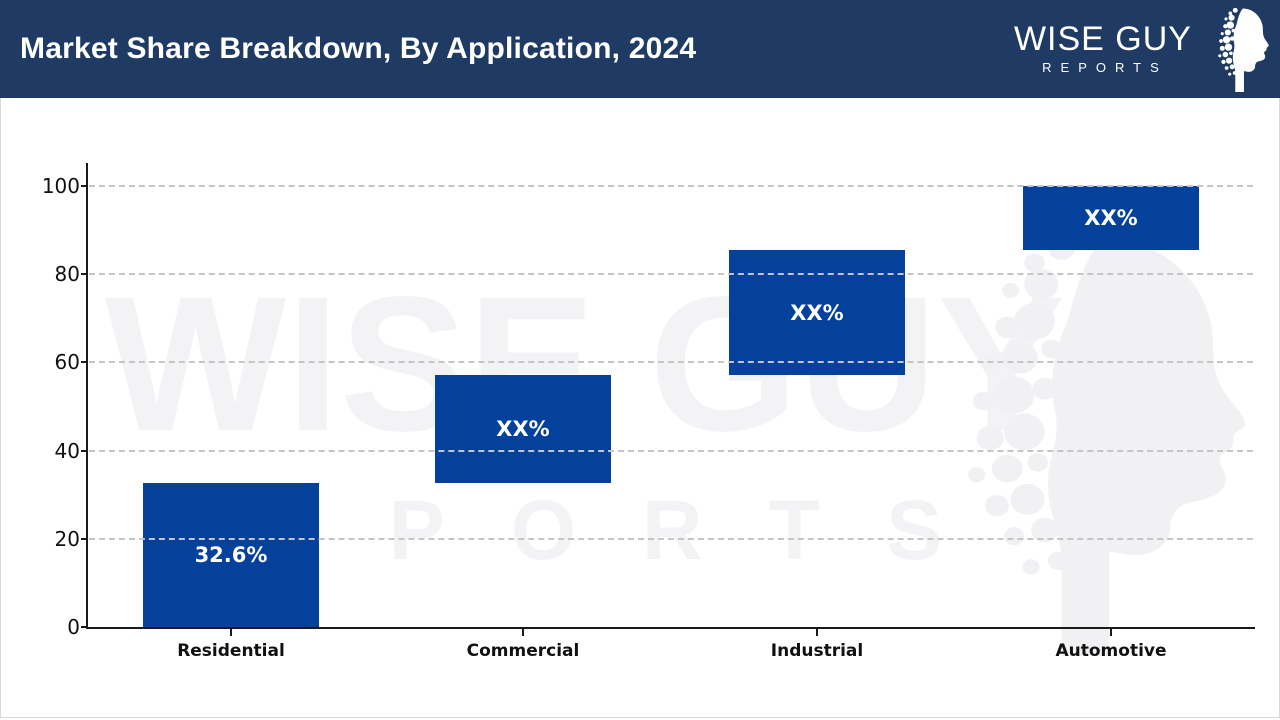 The image size is (1280, 720). What do you see at coordinates (523, 632) in the screenshot?
I see `x-tick-commercial` at bounding box center [523, 632].